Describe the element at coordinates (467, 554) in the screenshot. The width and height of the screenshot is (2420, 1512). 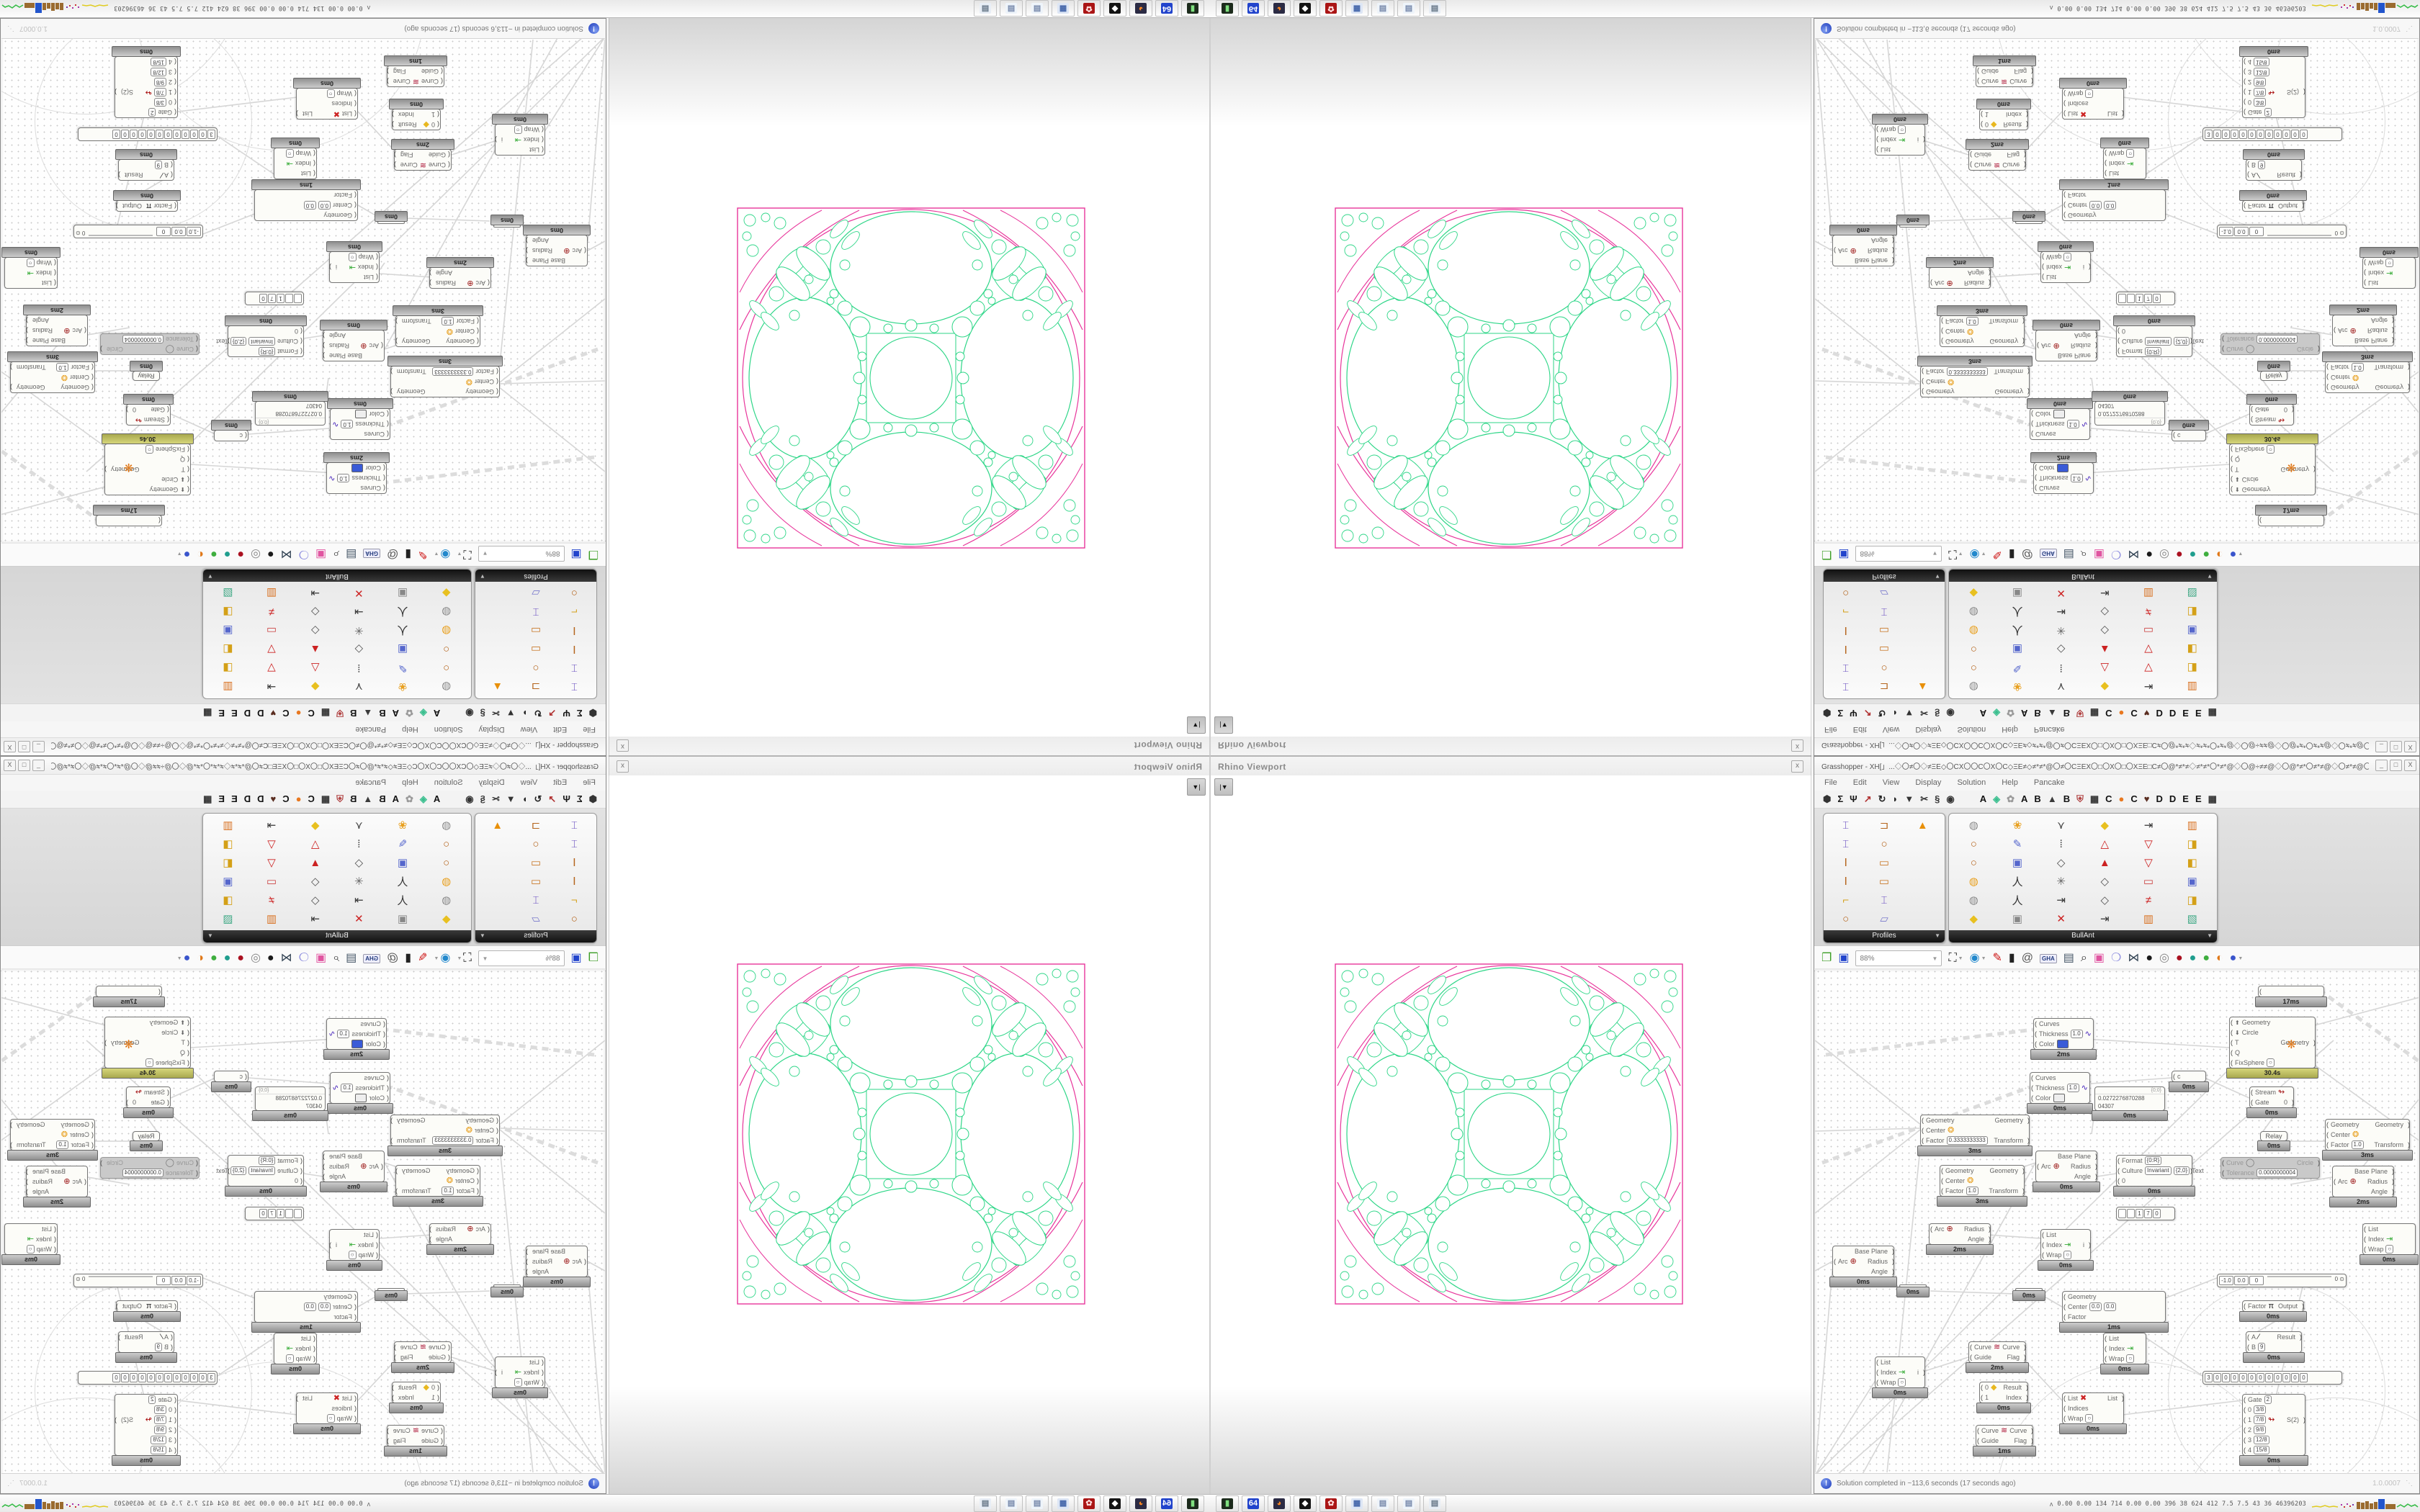
I see `zoom-extents-icon: ⛶` at that location.